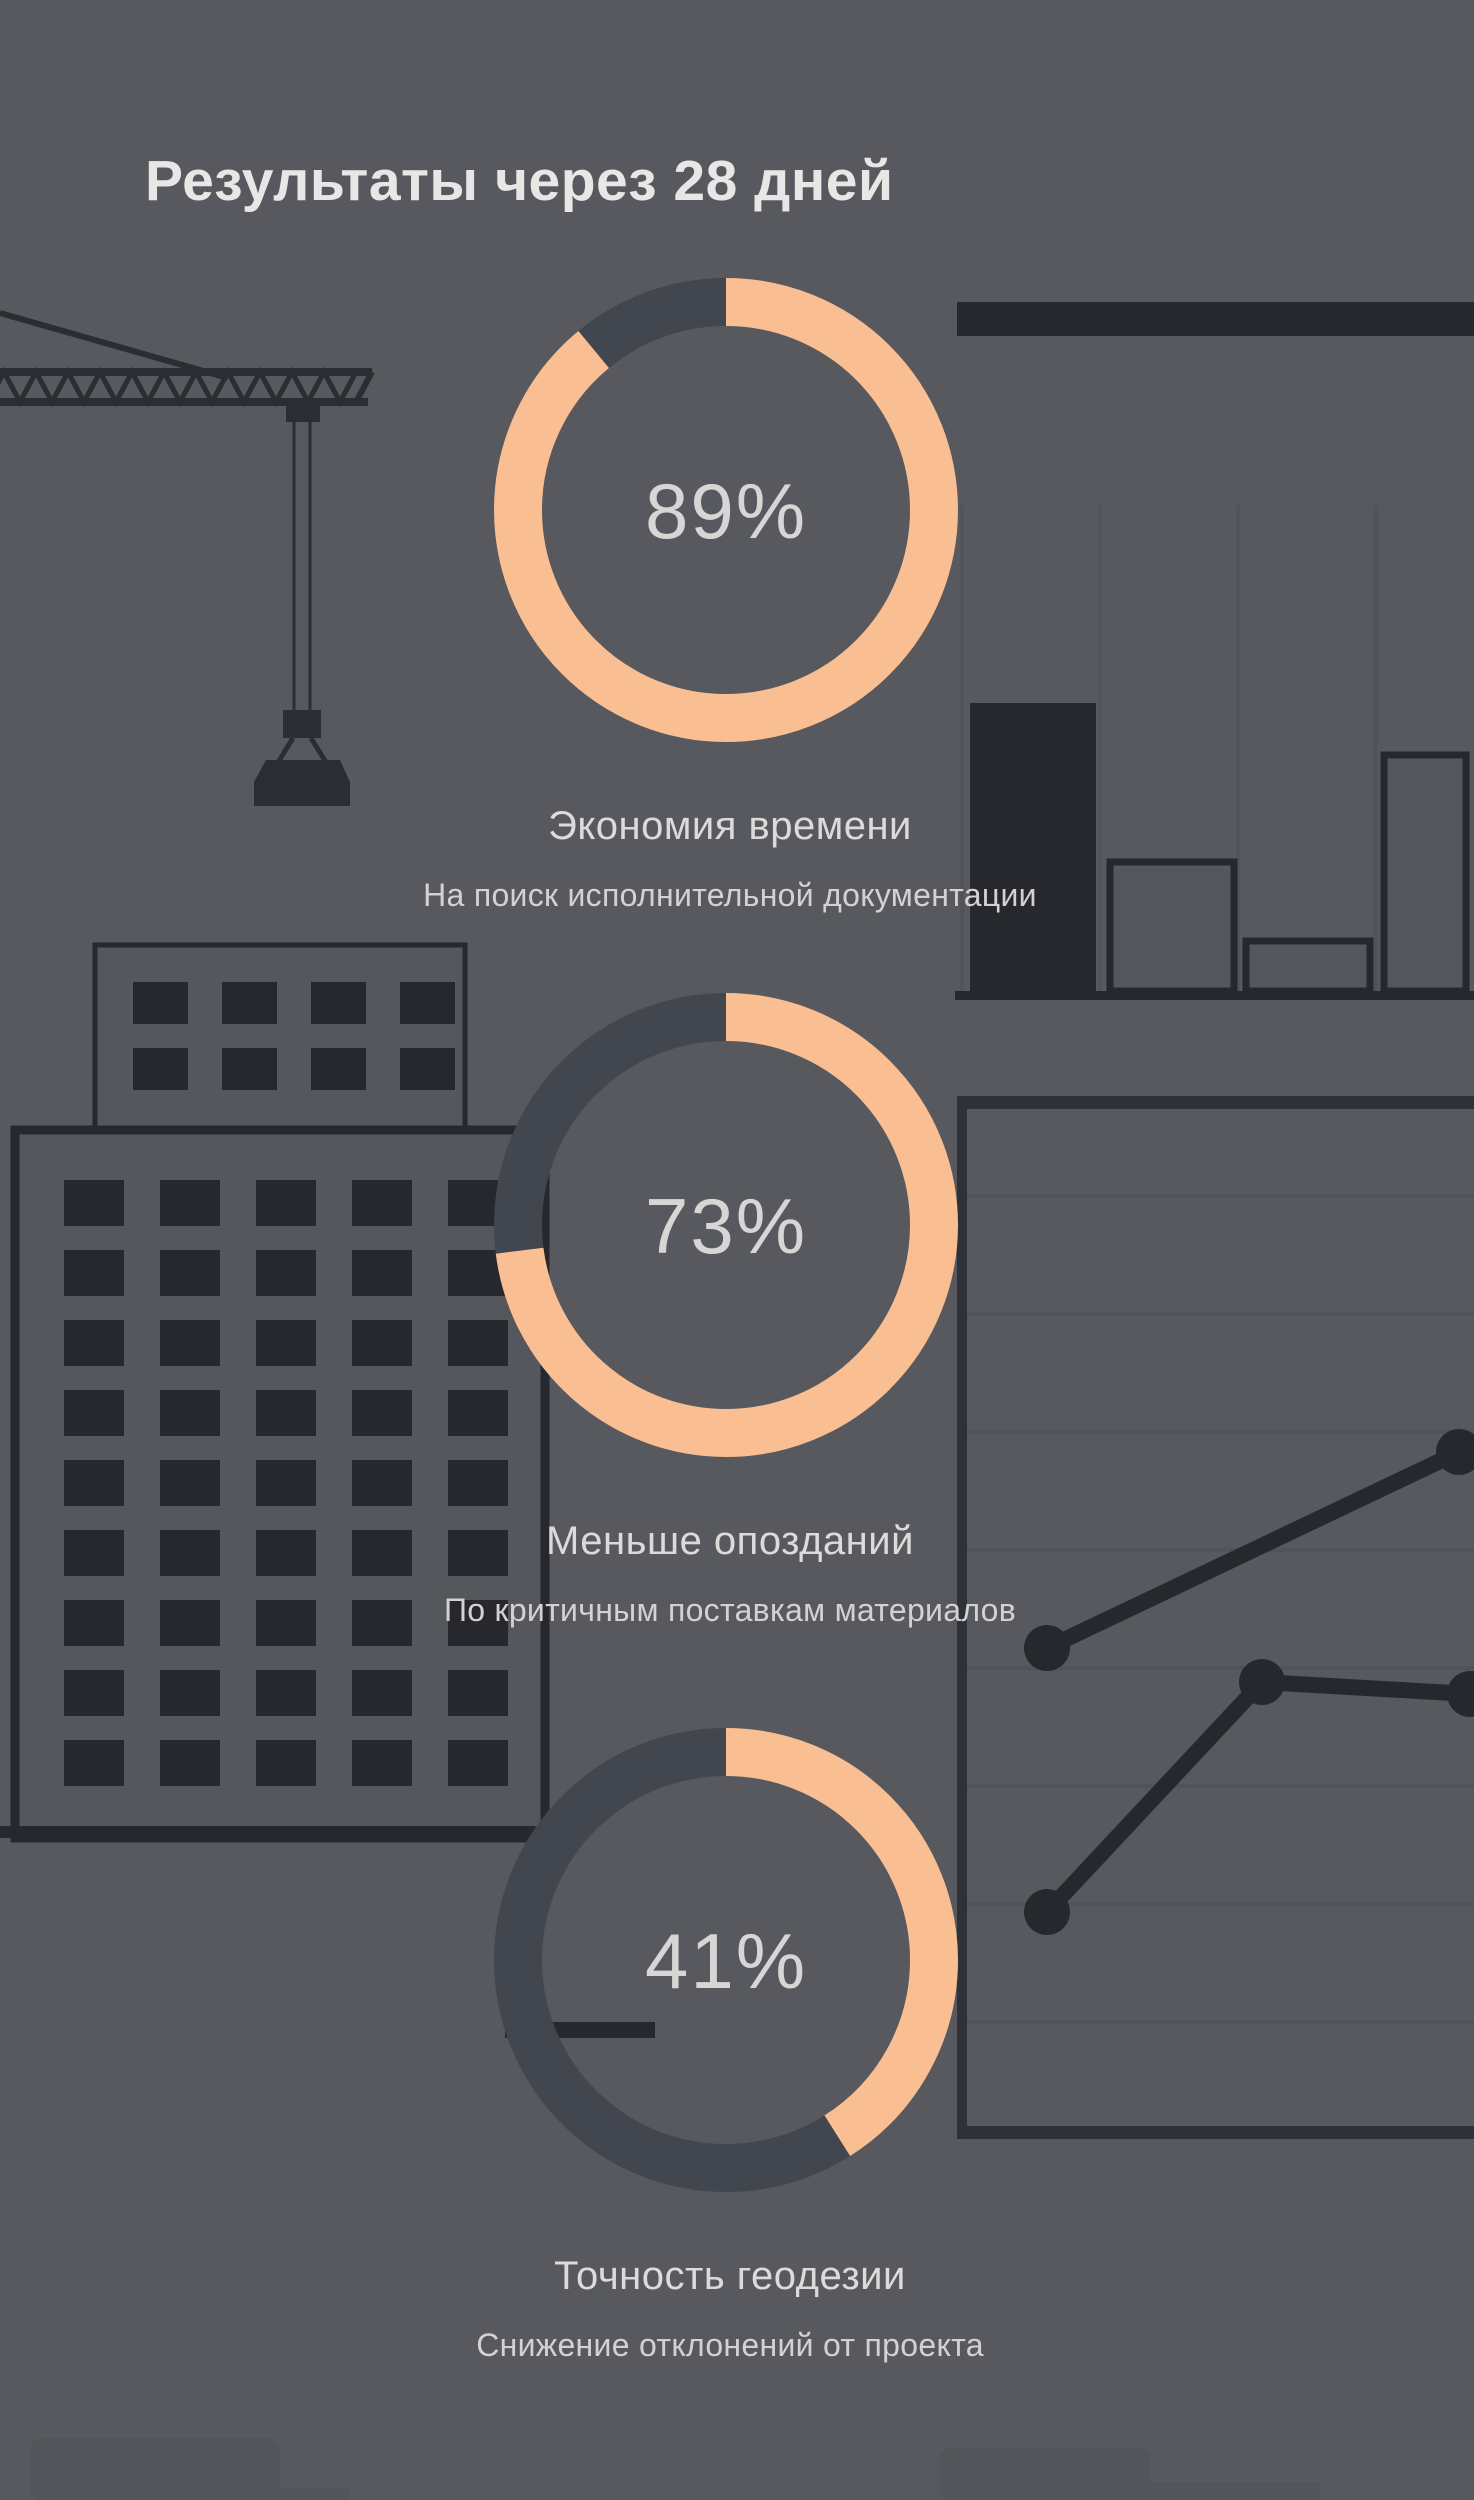 Image resolution: width=1474 pixels, height=2500 pixels. I want to click on donut-value: 73%, so click(726, 1226).